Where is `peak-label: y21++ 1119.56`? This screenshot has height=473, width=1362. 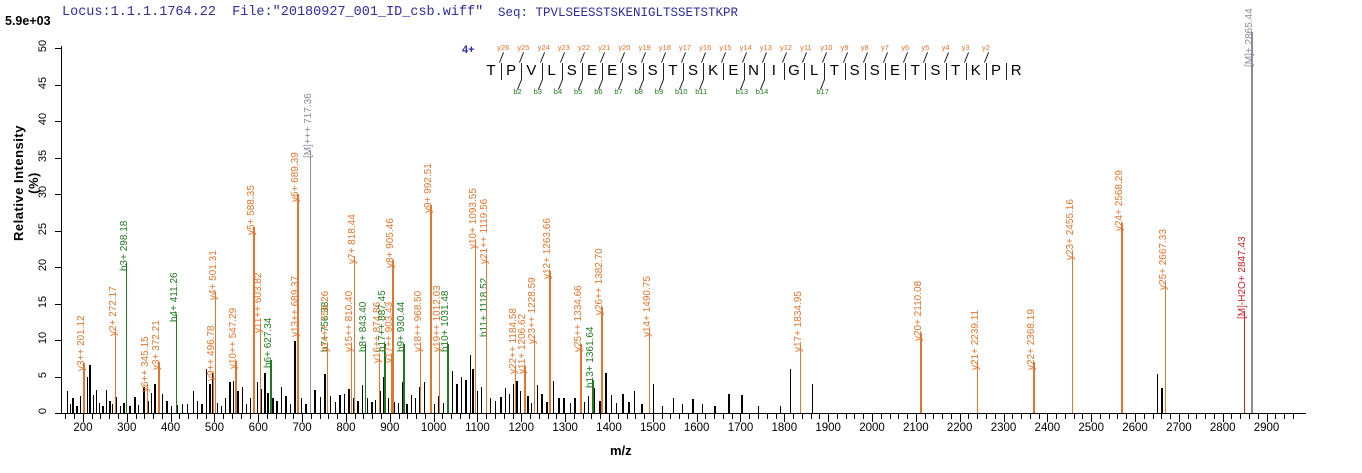
peak-label: y21++ 1119.56 is located at coordinates (485, 231).